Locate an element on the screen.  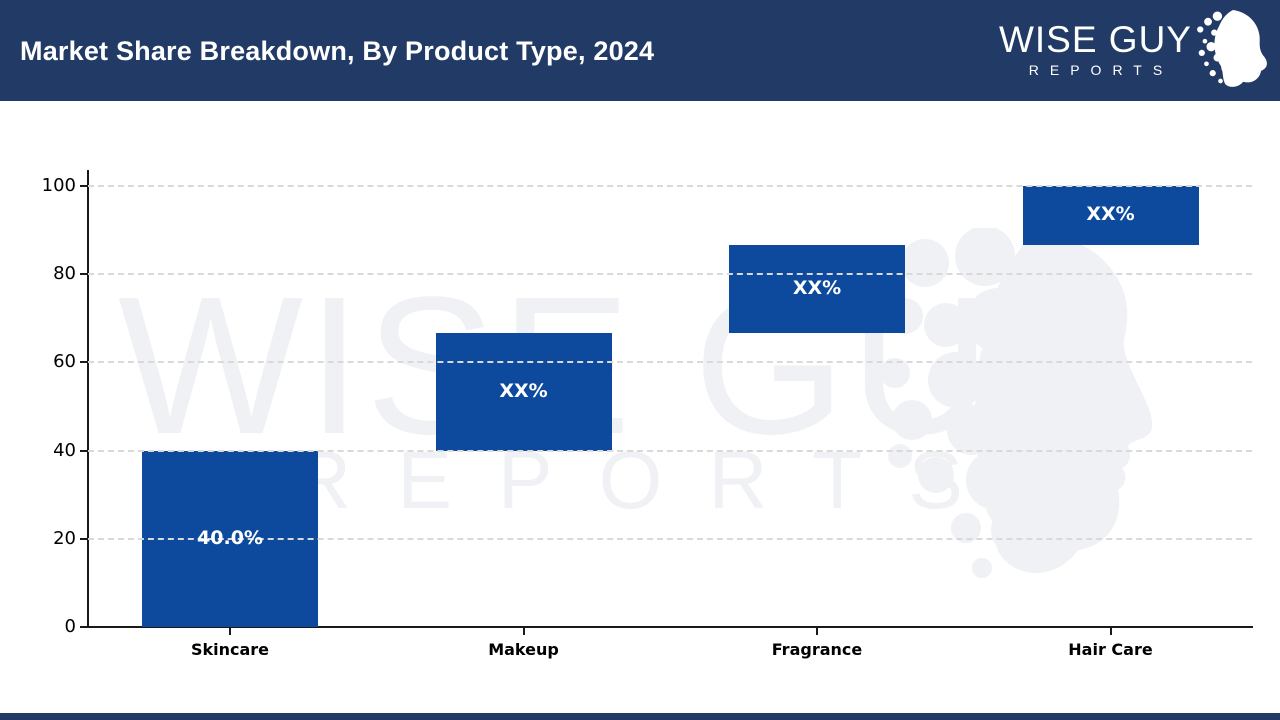
bar-fragrance is located at coordinates (817, 288).